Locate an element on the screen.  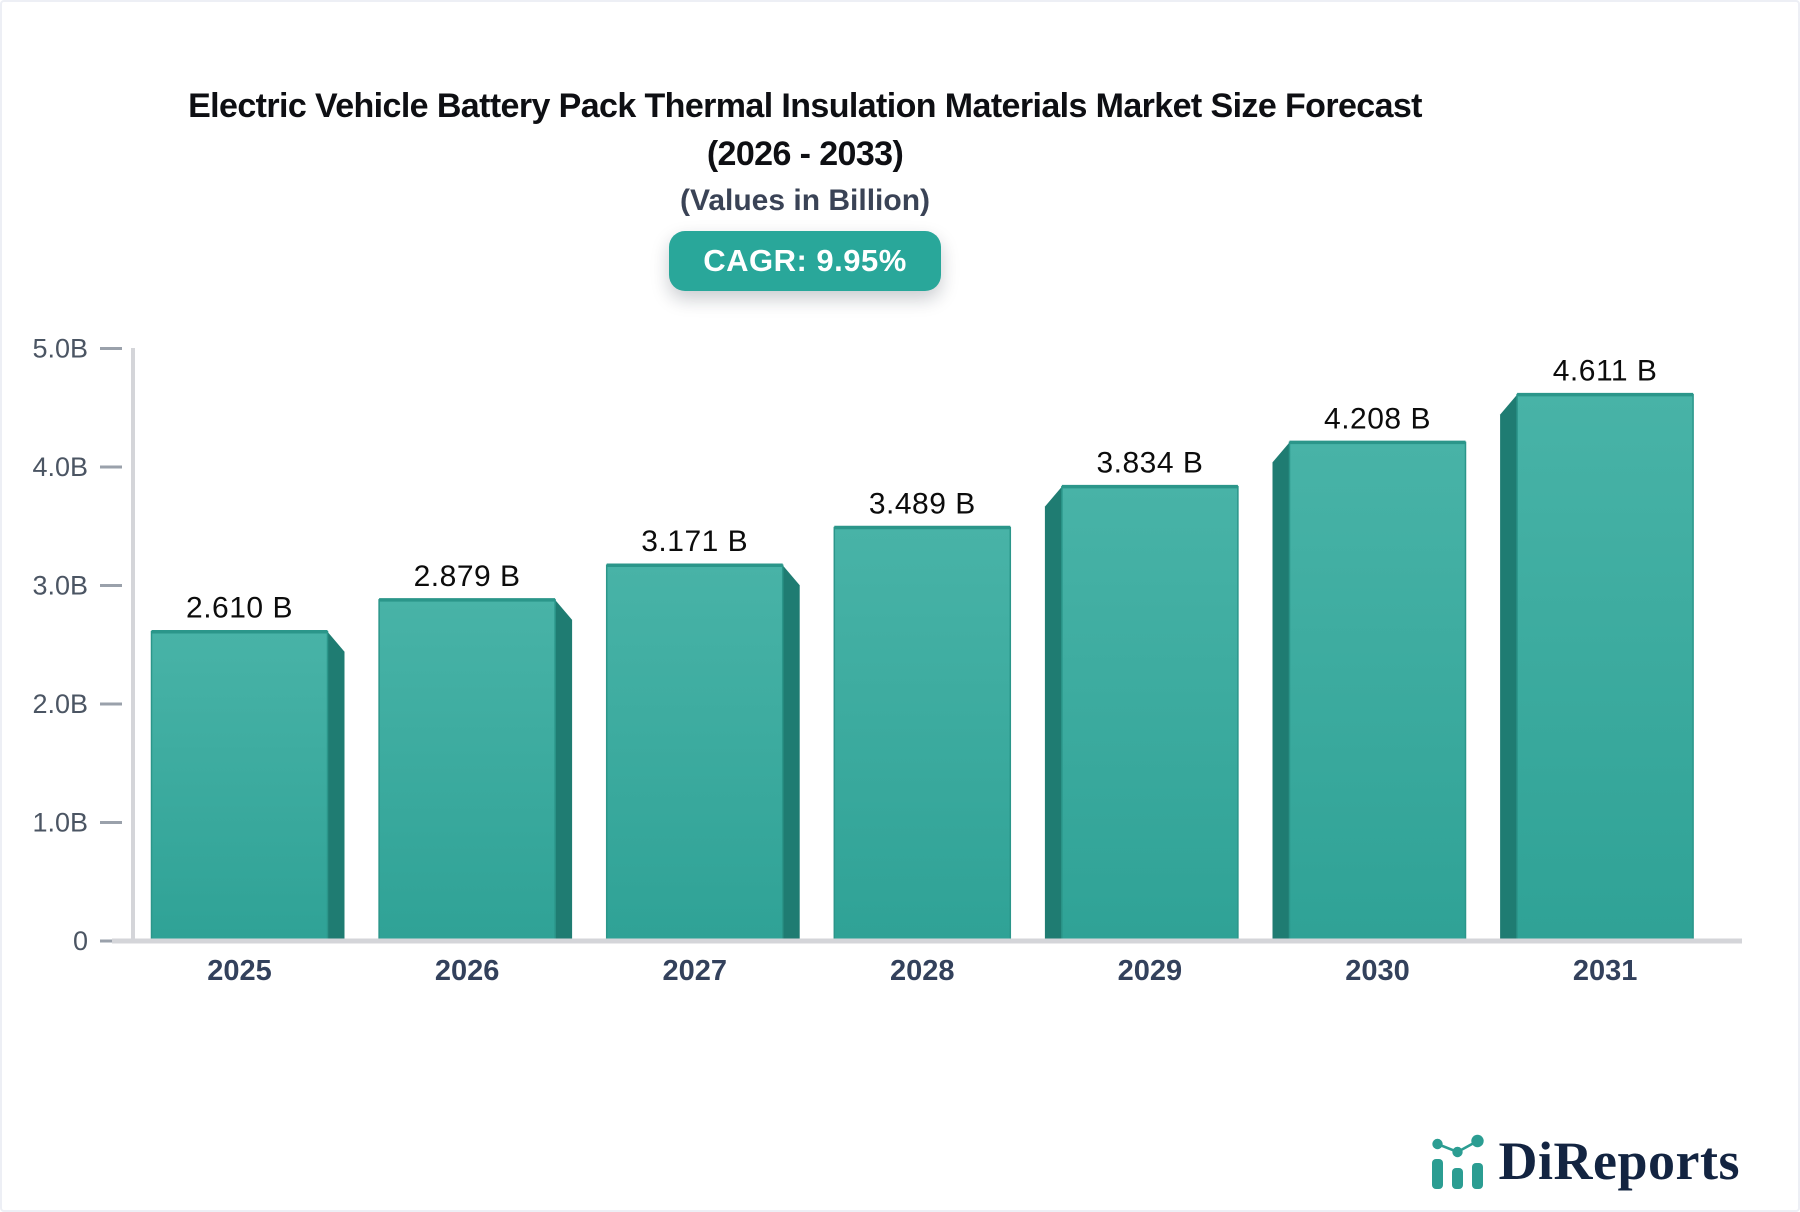
y-tick-label: 5.0B is located at coordinates (60, 349).